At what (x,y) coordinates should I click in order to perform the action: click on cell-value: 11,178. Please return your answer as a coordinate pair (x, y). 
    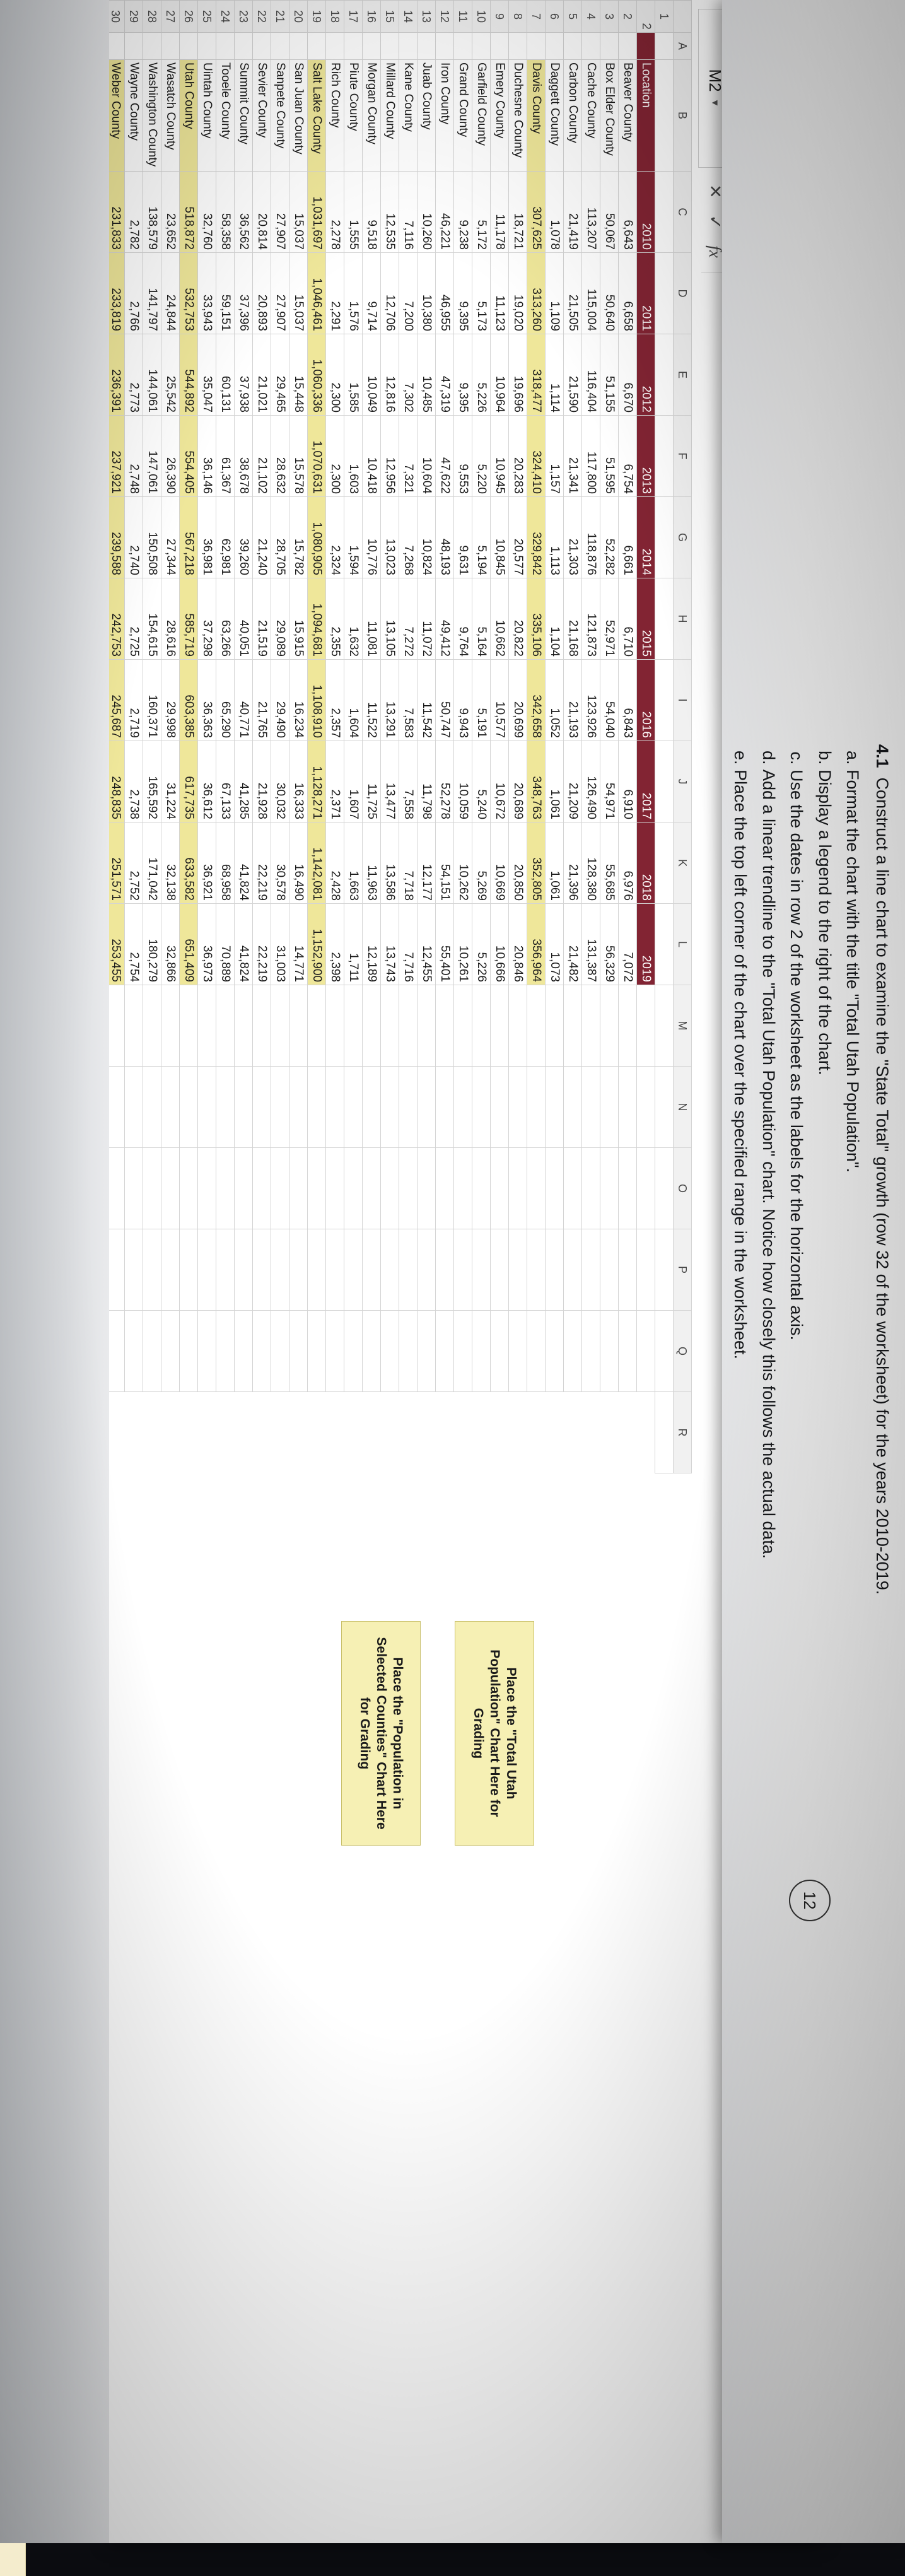
    Looking at the image, I should click on (500, 212).